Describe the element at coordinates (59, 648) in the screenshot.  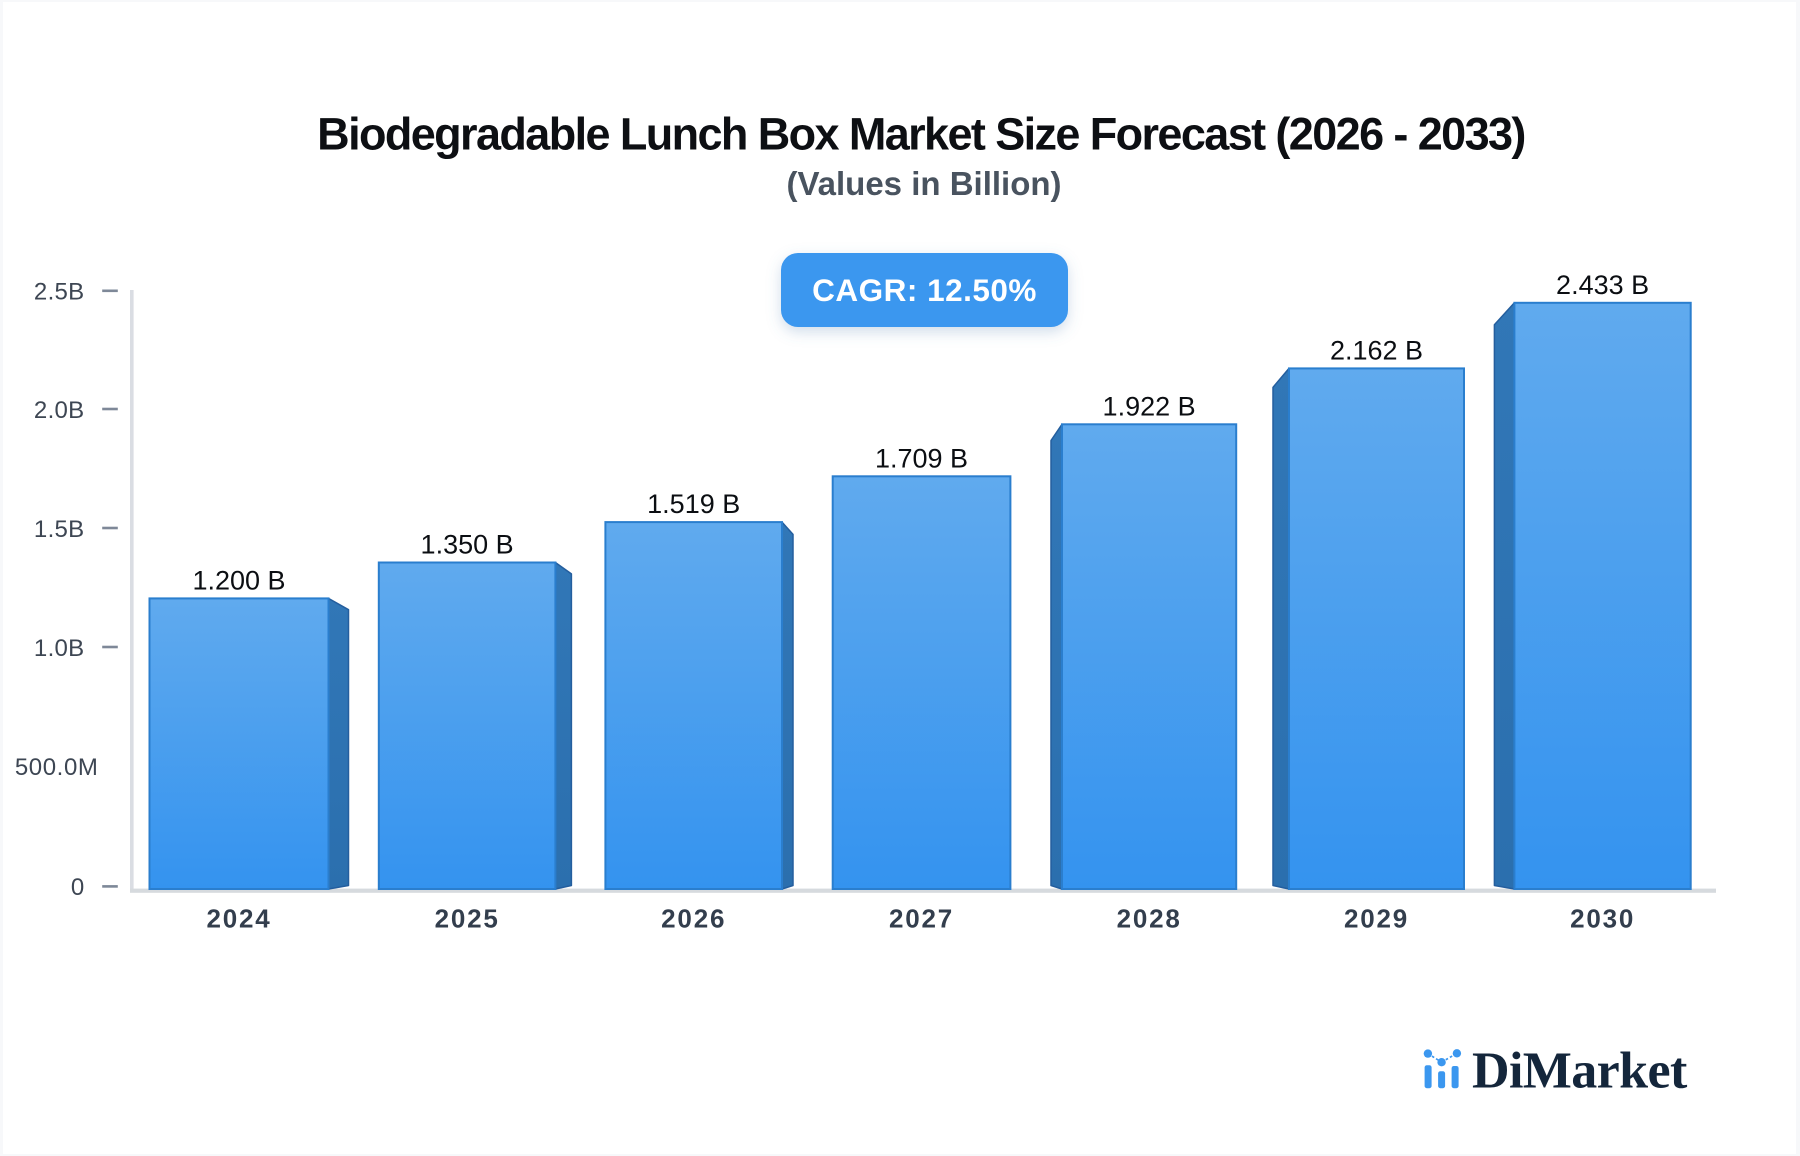
I see `svg-text: 1.0B` at that location.